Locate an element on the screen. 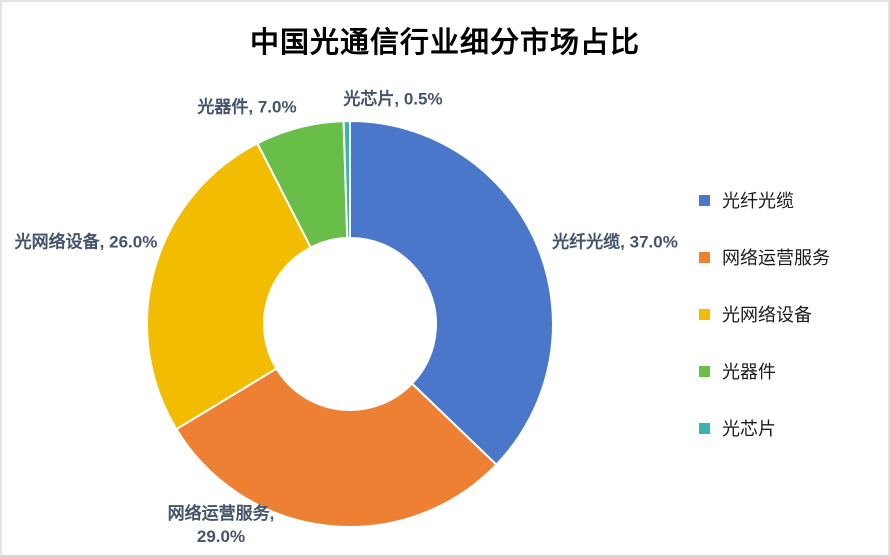 The height and width of the screenshot is (557, 890). legend-item: 光网络设备 is located at coordinates (764, 314).